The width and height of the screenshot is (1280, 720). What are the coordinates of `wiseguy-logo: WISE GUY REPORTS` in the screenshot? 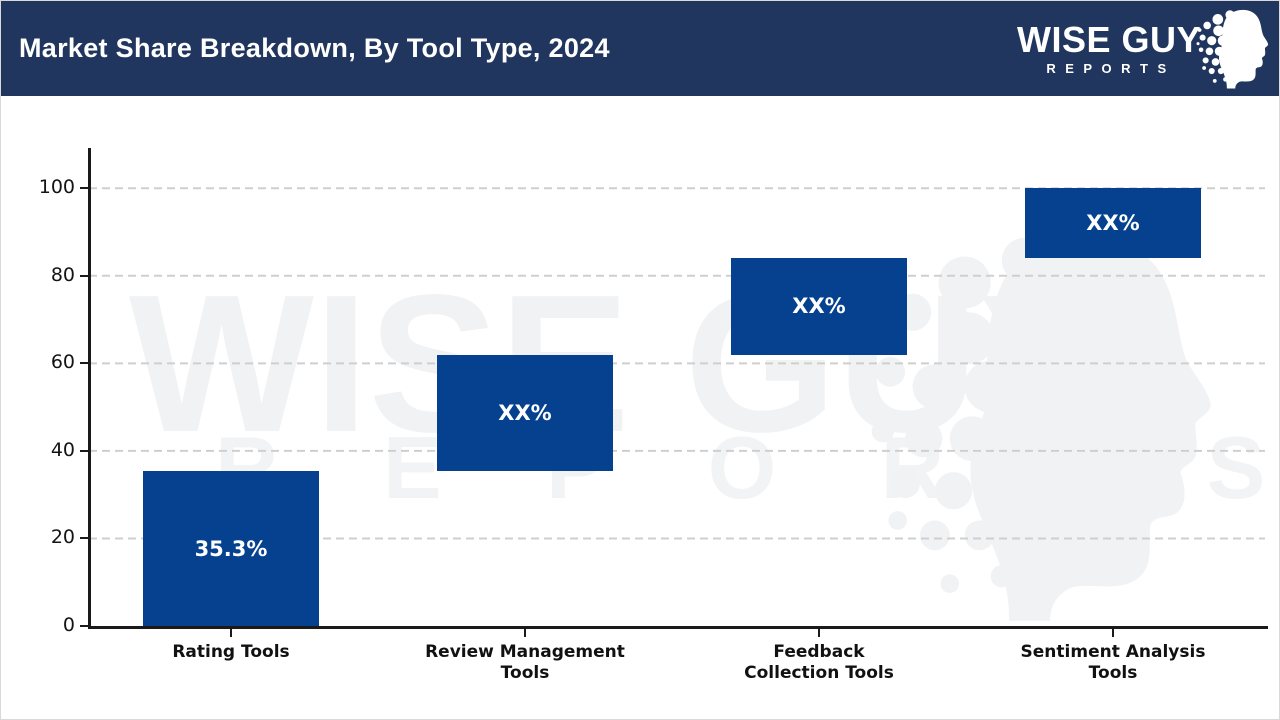 It's located at (1144, 49).